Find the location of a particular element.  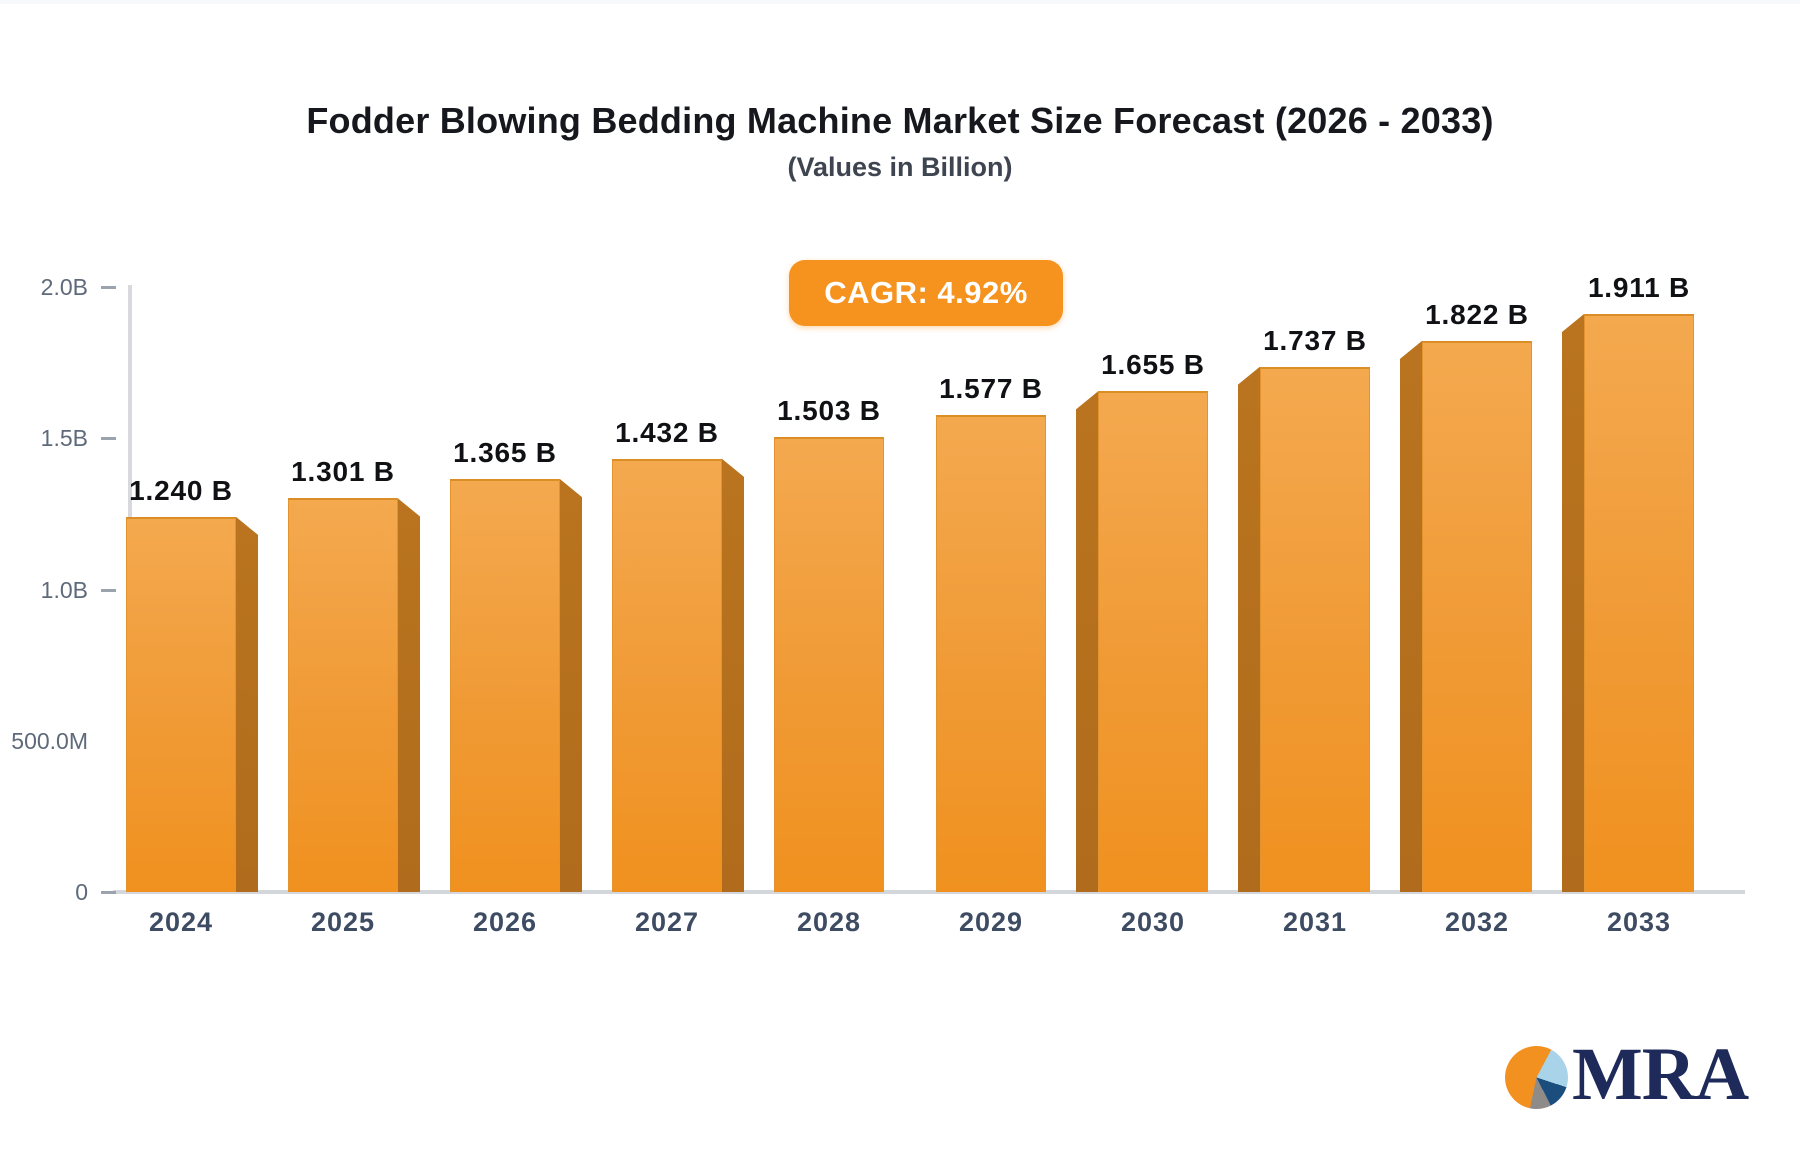

bar-2024 is located at coordinates (181, 704).